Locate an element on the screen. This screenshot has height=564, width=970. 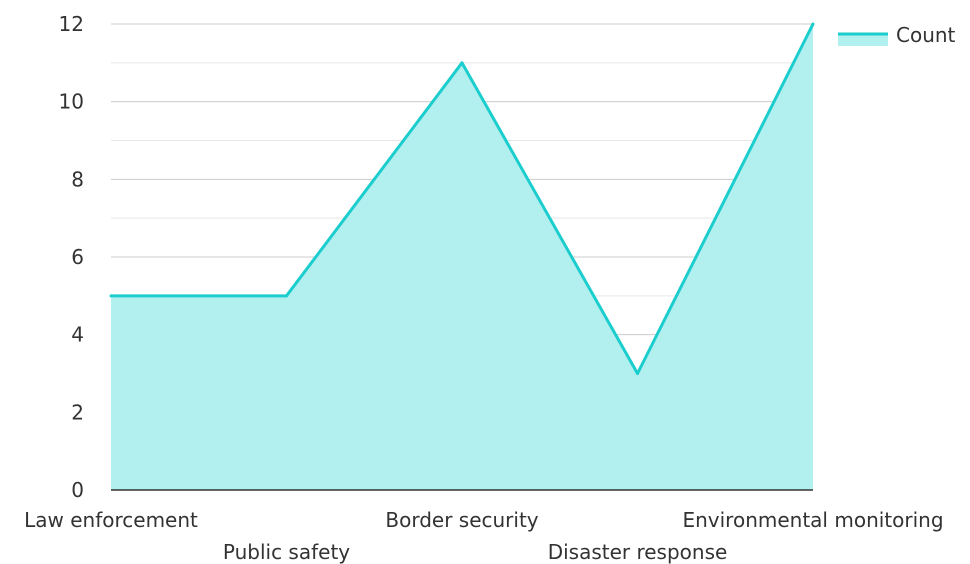
y-tick-label: 2 is located at coordinates (77, 412).